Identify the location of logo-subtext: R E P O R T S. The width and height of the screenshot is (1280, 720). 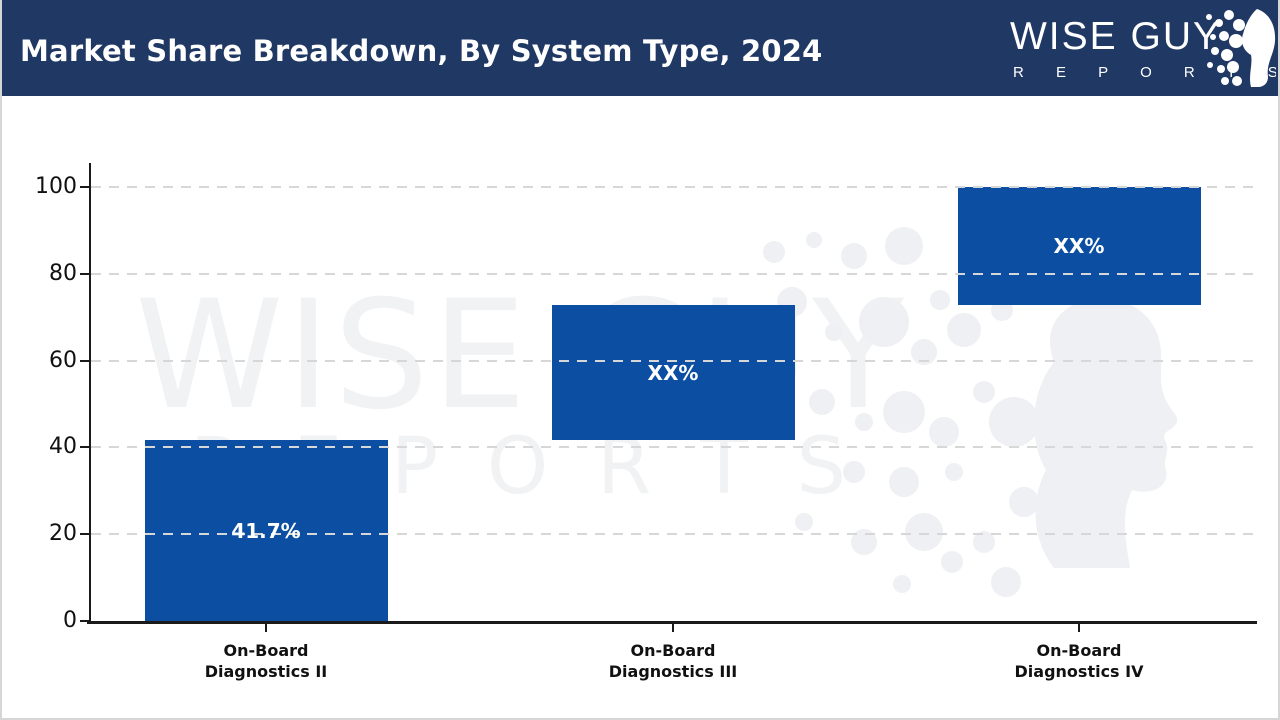
(1144, 72).